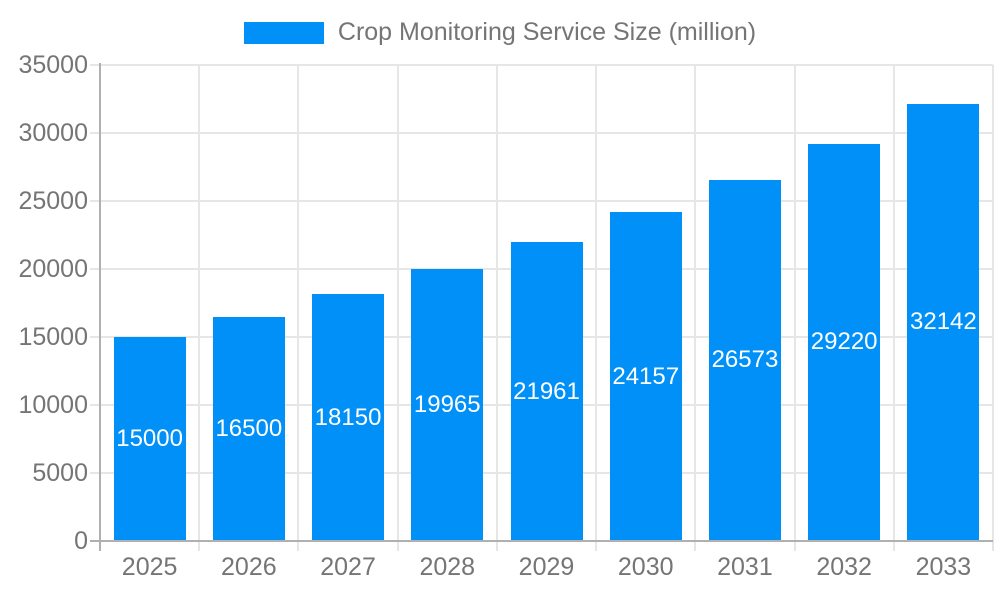  Describe the element at coordinates (844, 567) in the screenshot. I see `x-axis-label: 2032` at that location.